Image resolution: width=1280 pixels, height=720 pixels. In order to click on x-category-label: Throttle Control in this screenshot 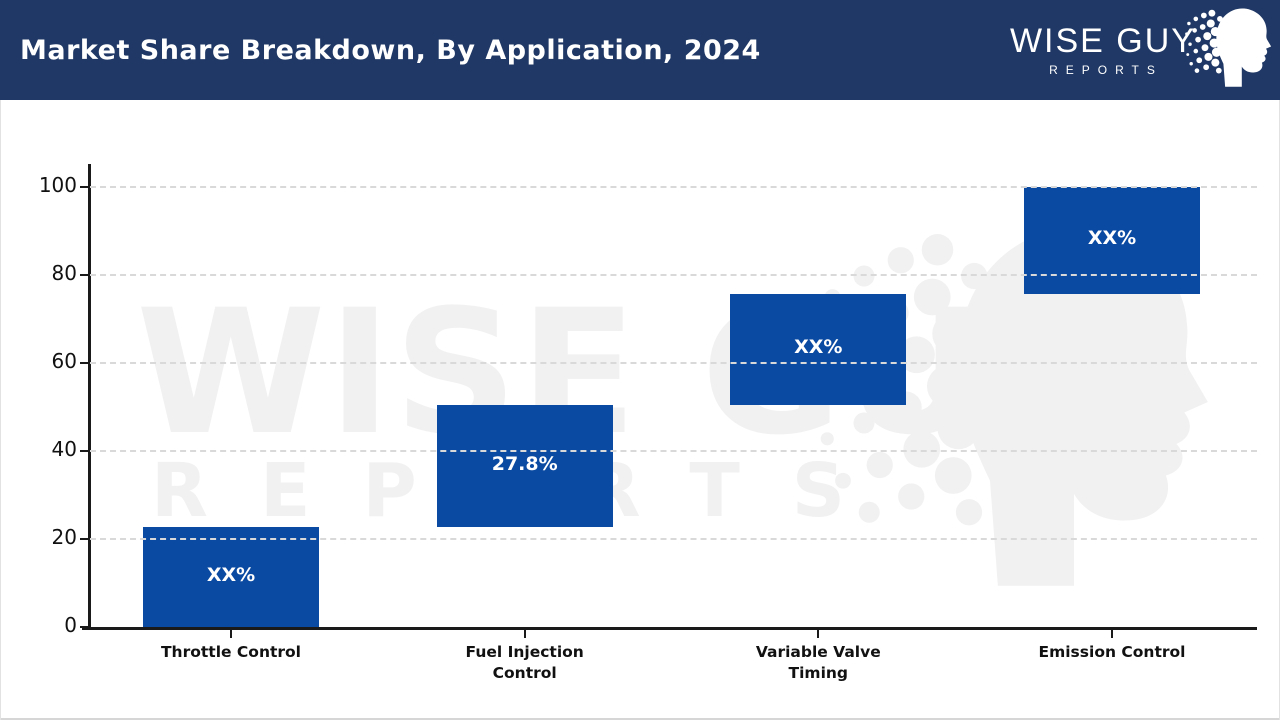, I will do `click(230, 652)`.